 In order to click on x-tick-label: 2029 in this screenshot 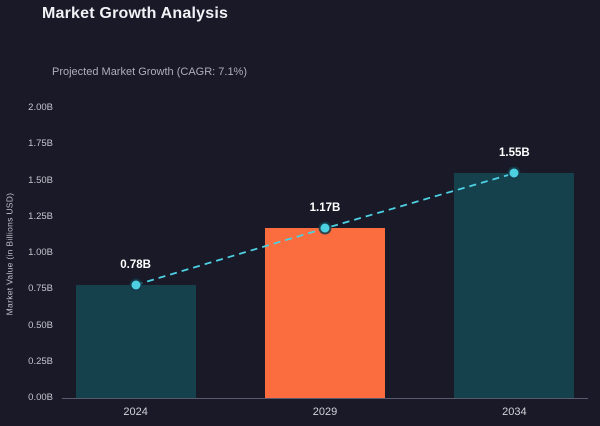, I will do `click(325, 412)`.